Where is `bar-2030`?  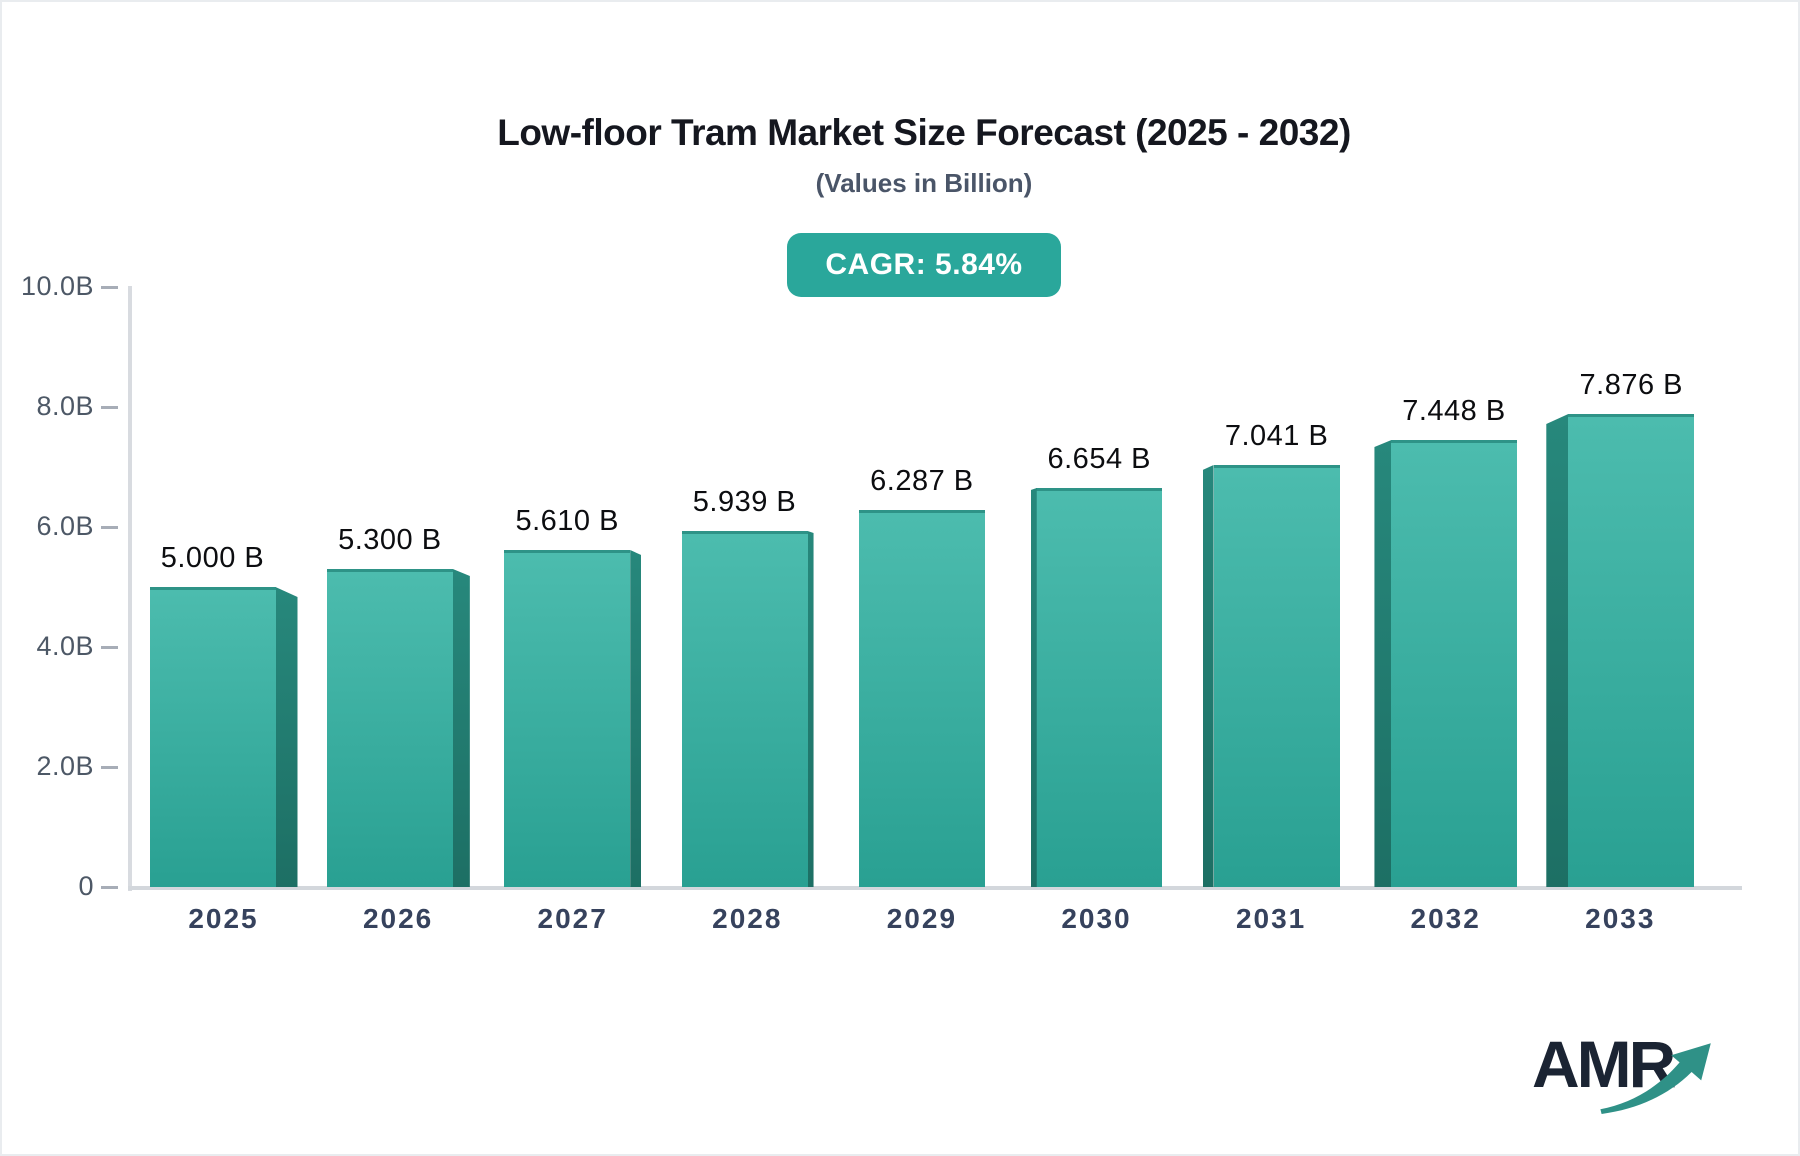
bar-2030 is located at coordinates (1096, 687).